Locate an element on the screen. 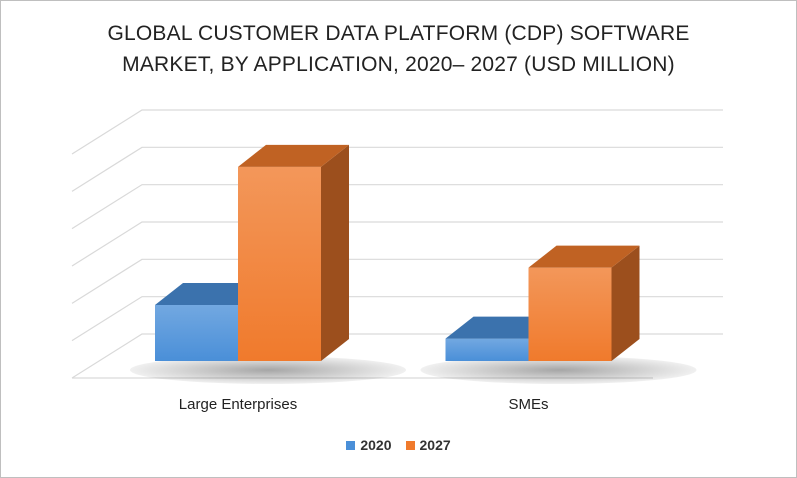 The image size is (797, 478). legend-item-2027: 2027 is located at coordinates (428, 445).